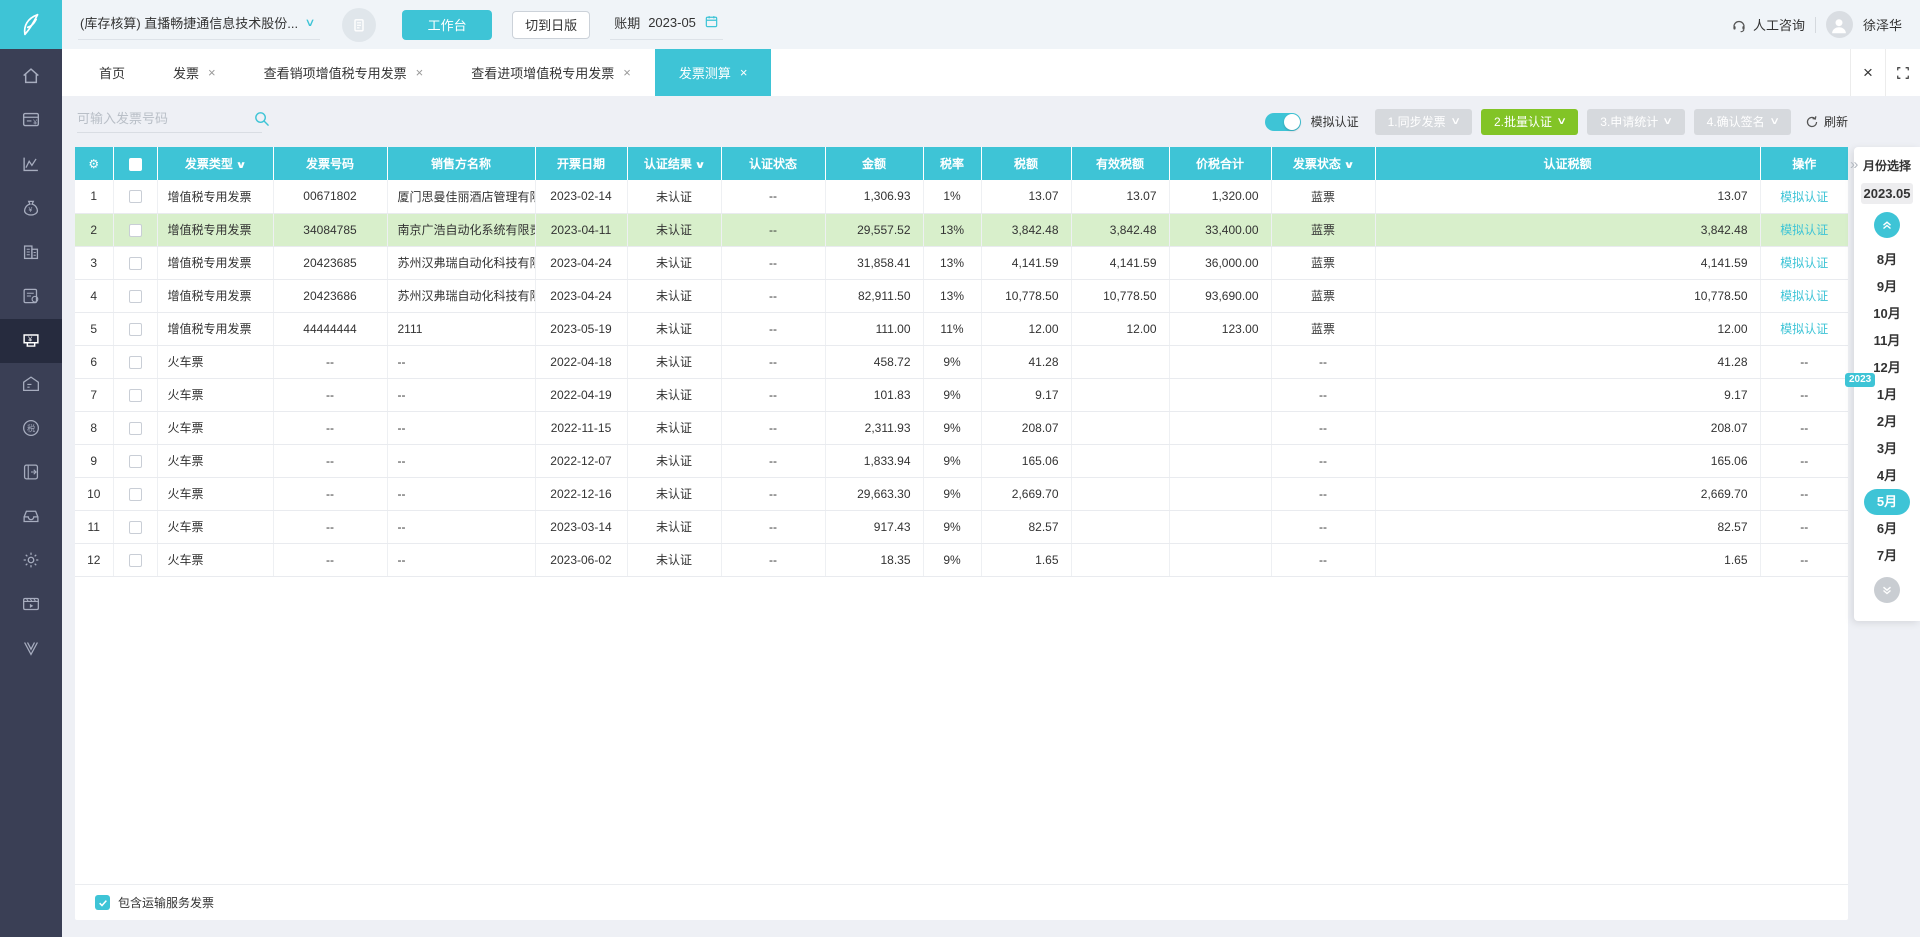 This screenshot has height=937, width=1920. What do you see at coordinates (1826, 121) in the screenshot?
I see `refresh-button: 刷新` at bounding box center [1826, 121].